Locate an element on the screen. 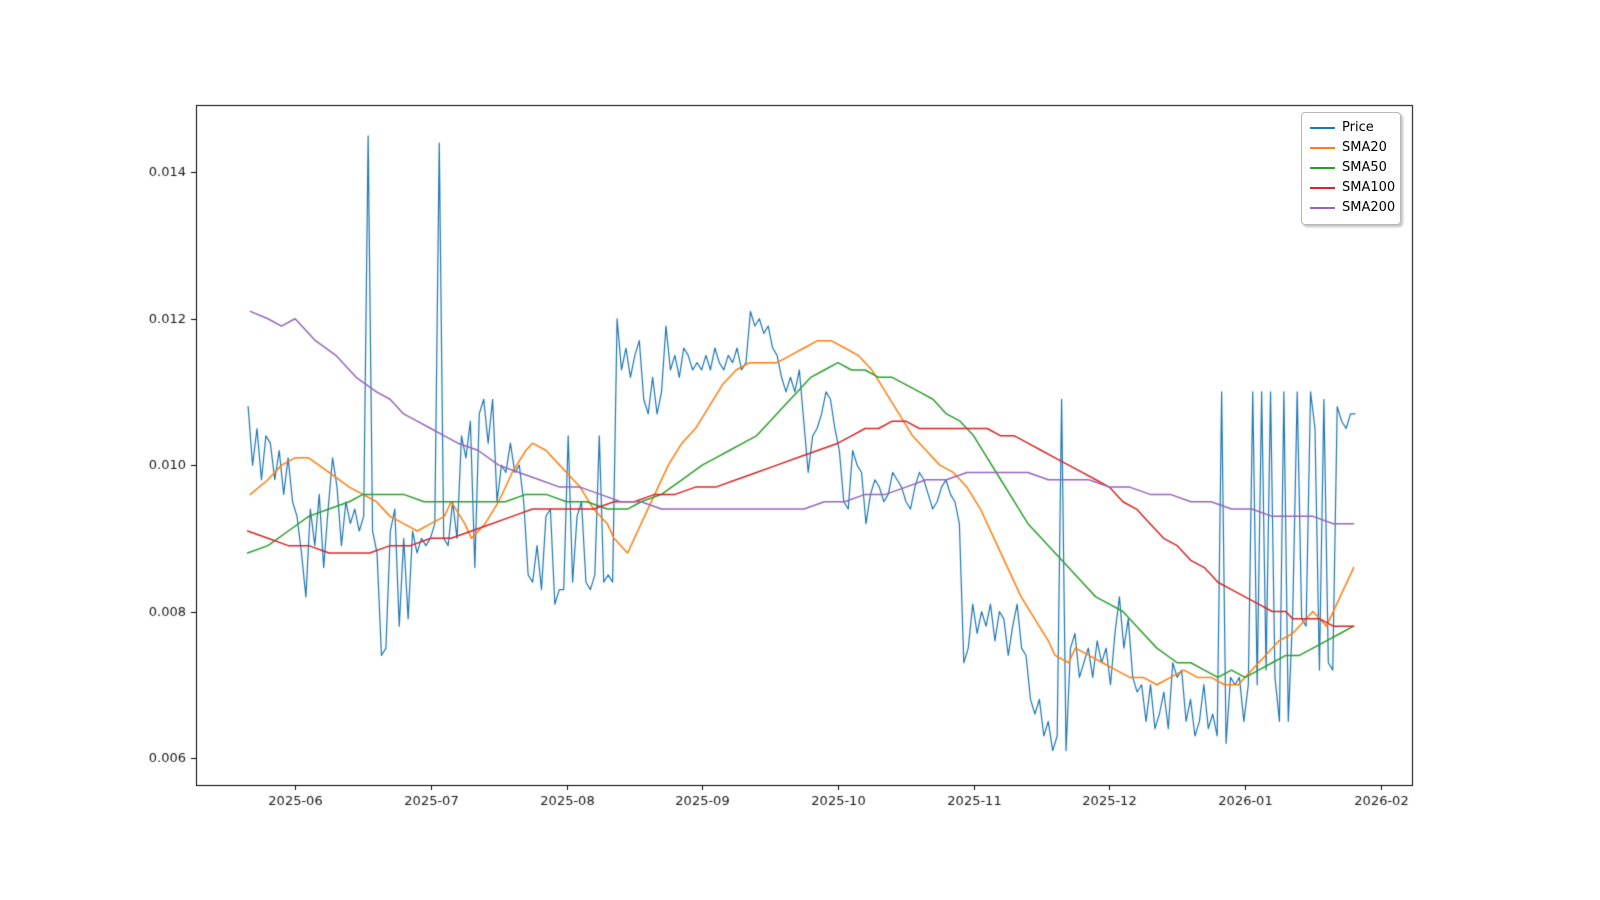 This screenshot has width=1600, height=900. sma100-line-swatch is located at coordinates (1322, 188).